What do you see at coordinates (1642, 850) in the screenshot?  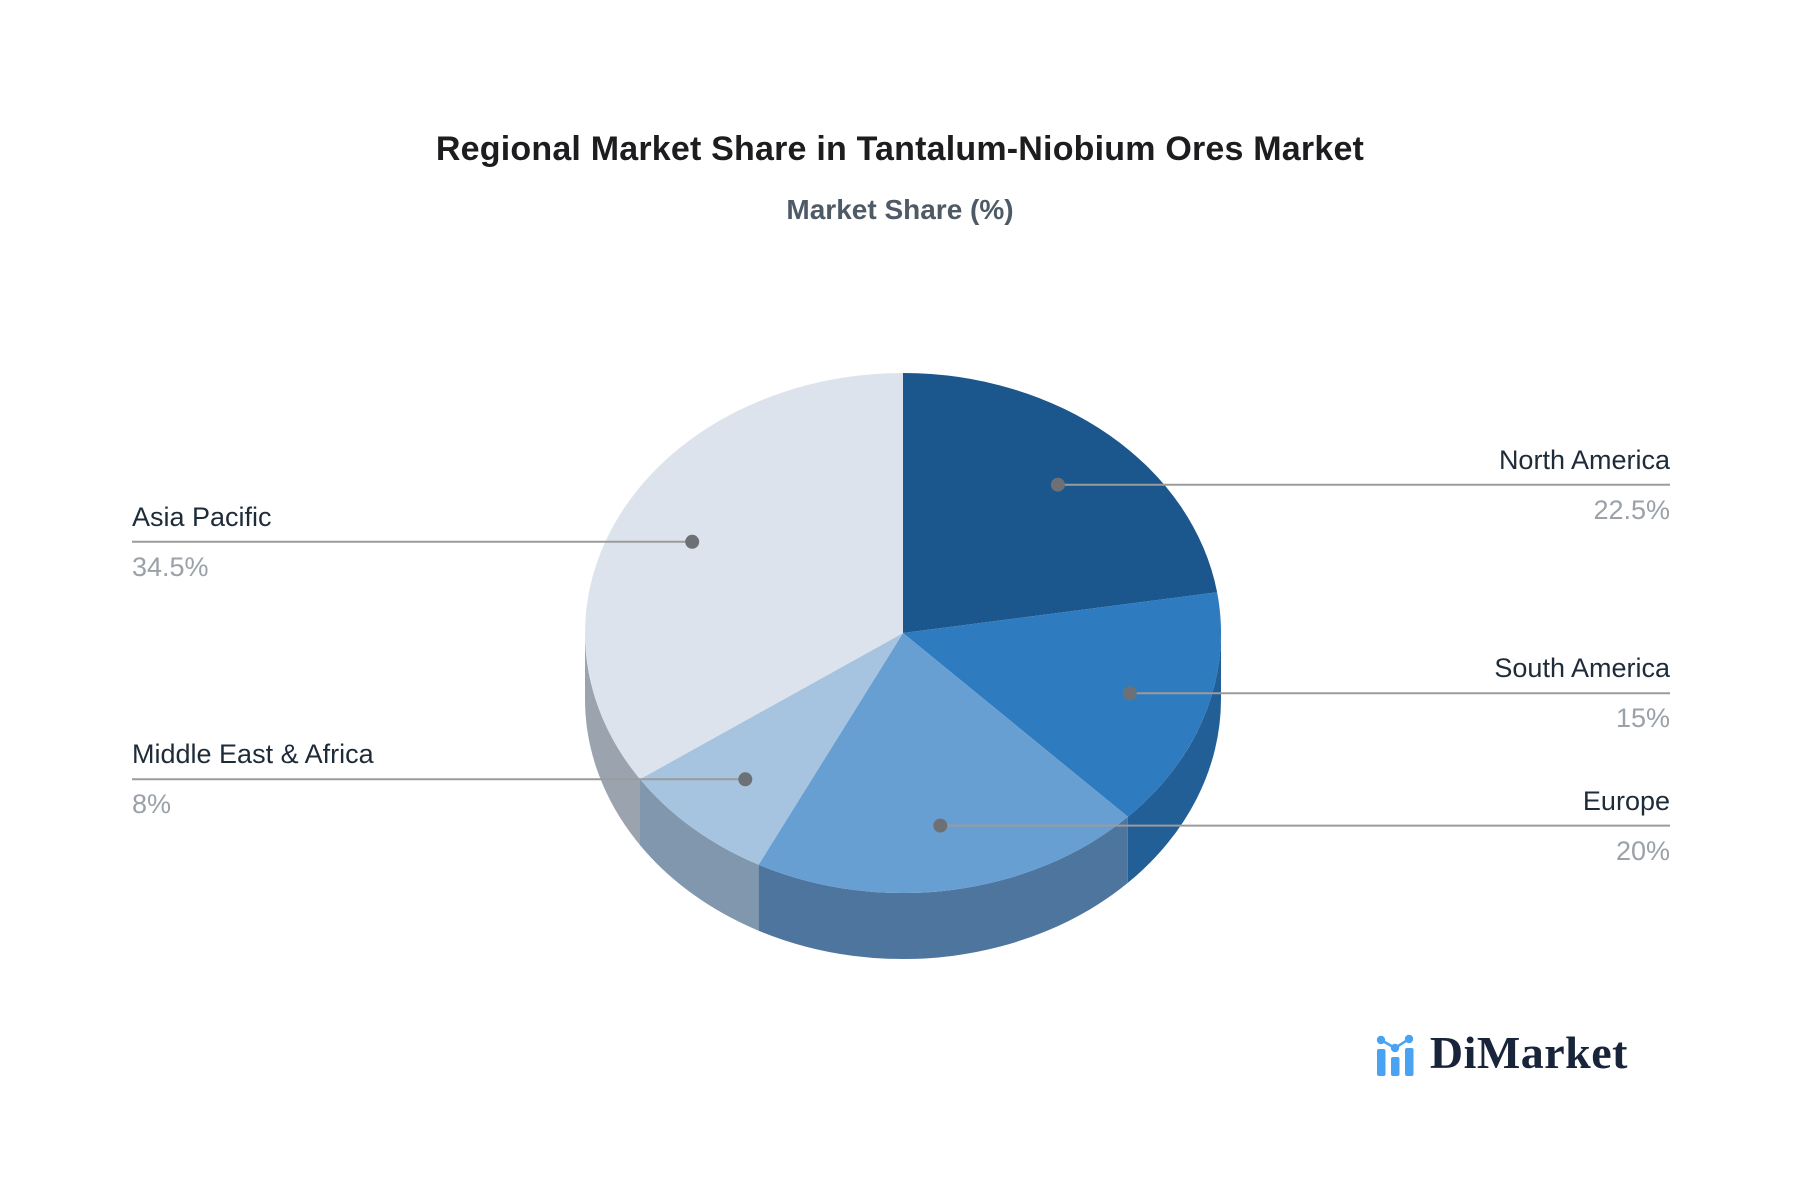 I see `slice-label-value: 20%` at bounding box center [1642, 850].